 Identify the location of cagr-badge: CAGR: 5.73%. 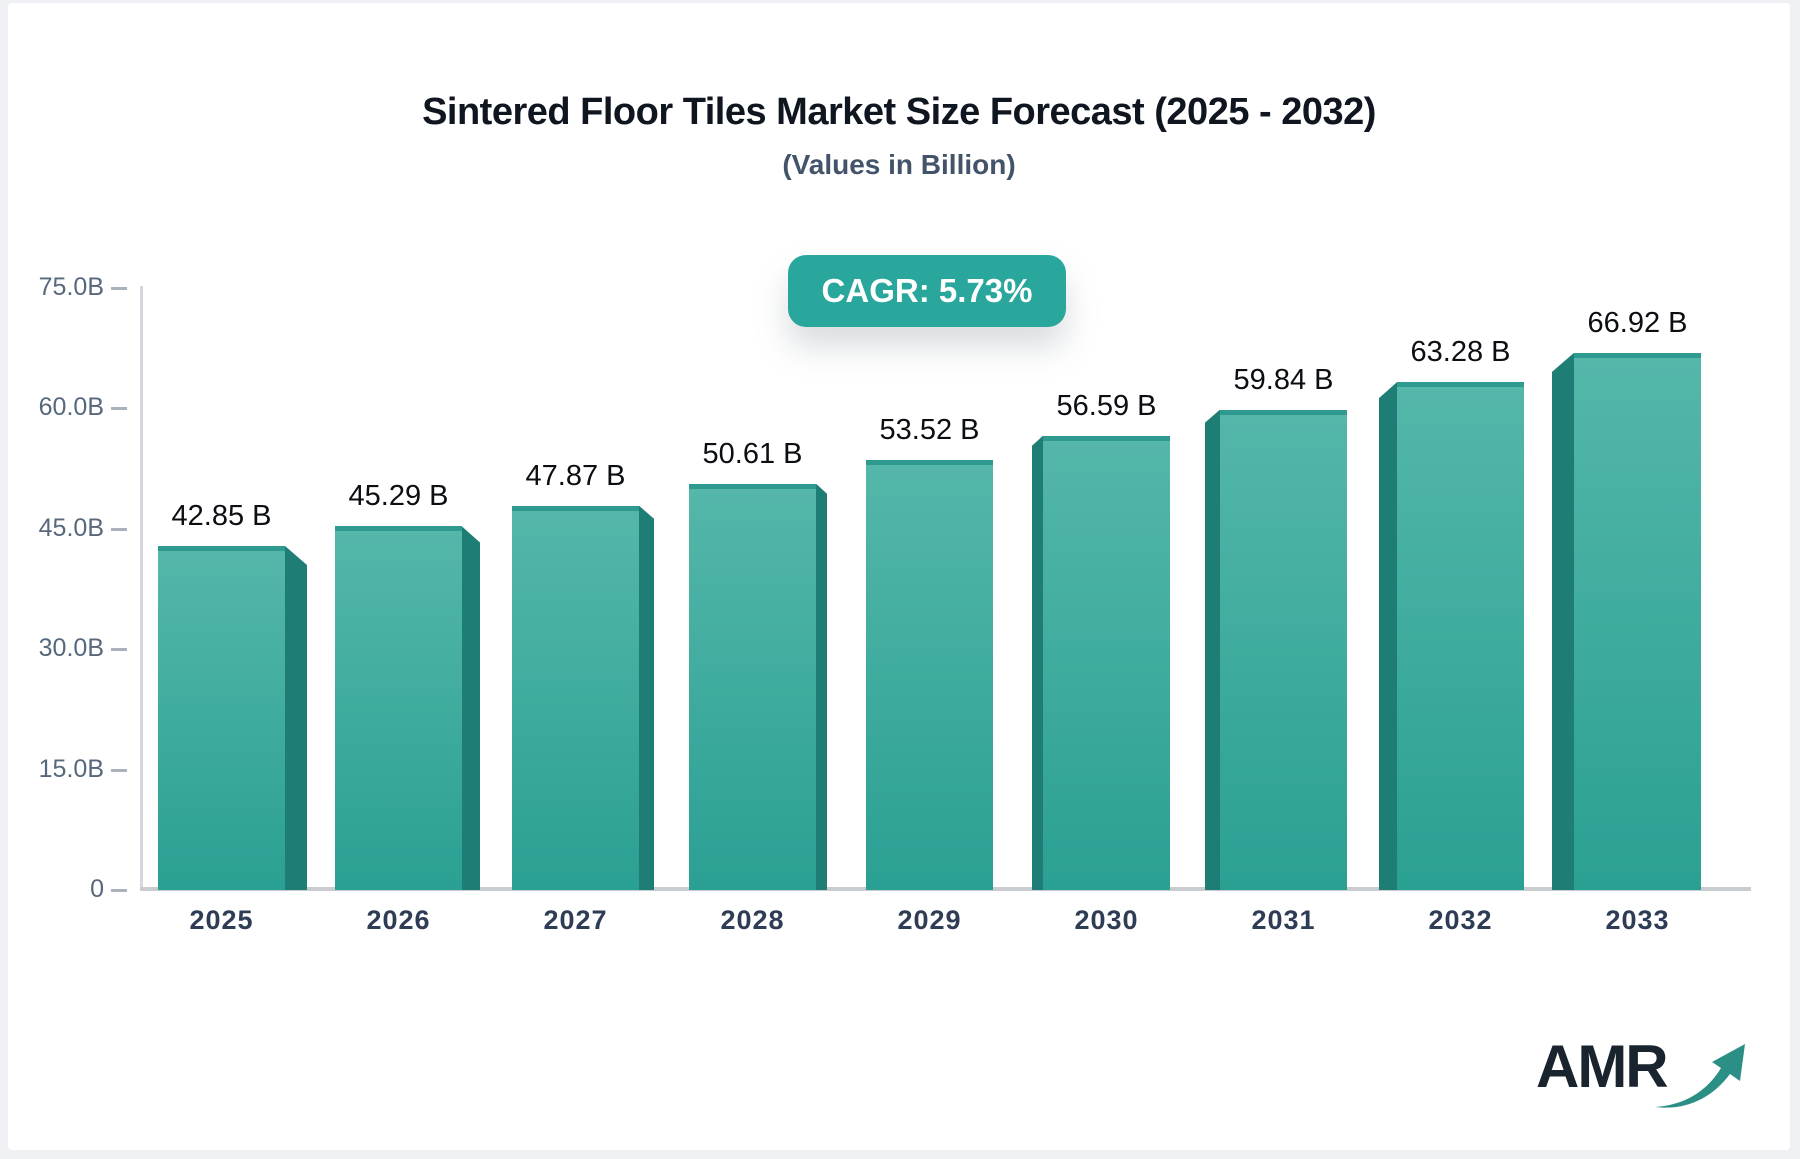
(927, 291).